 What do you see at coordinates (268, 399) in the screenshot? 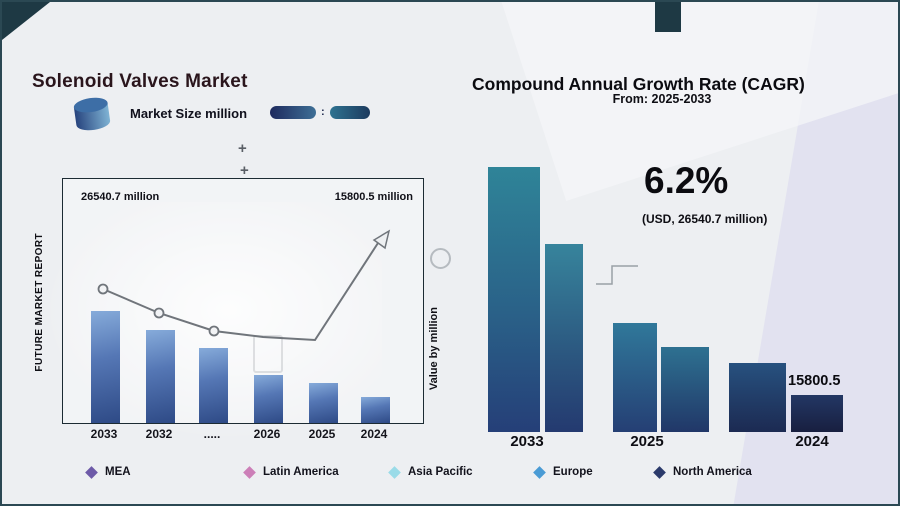
I see `market-bar-2026` at bounding box center [268, 399].